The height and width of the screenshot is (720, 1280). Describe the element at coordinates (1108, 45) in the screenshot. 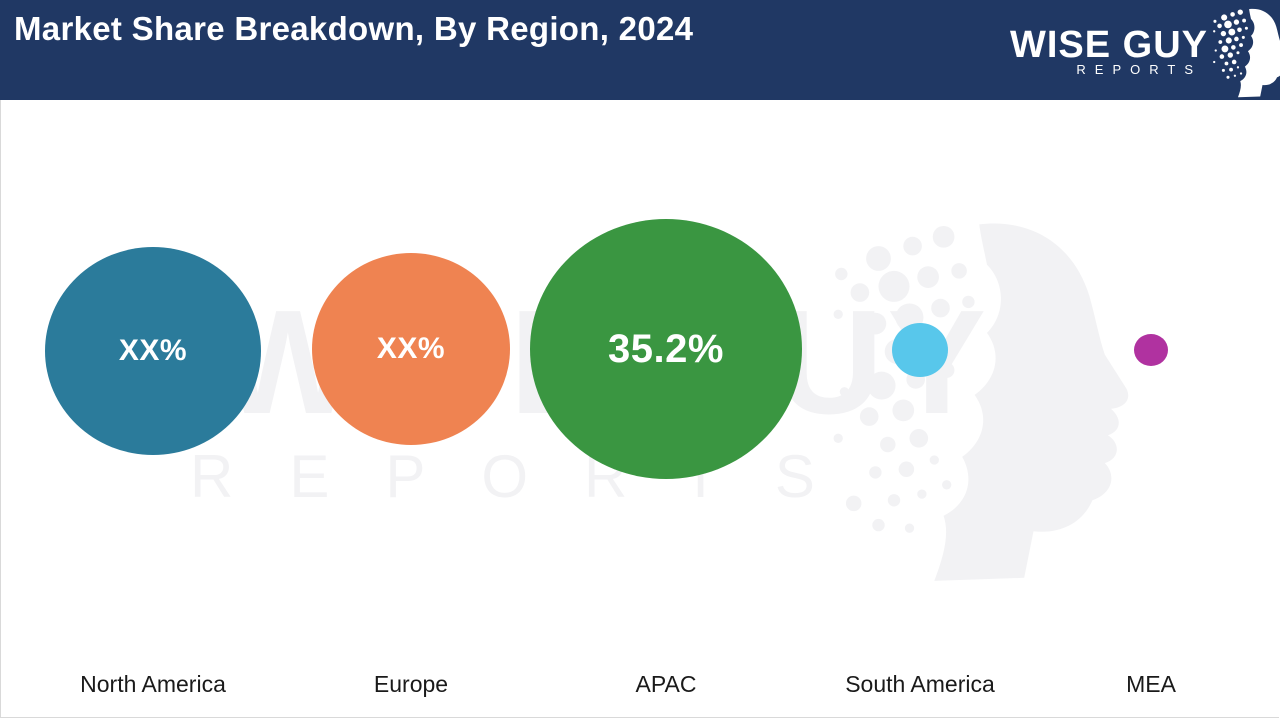

I see `logo-wordmark: WISE GUY` at that location.